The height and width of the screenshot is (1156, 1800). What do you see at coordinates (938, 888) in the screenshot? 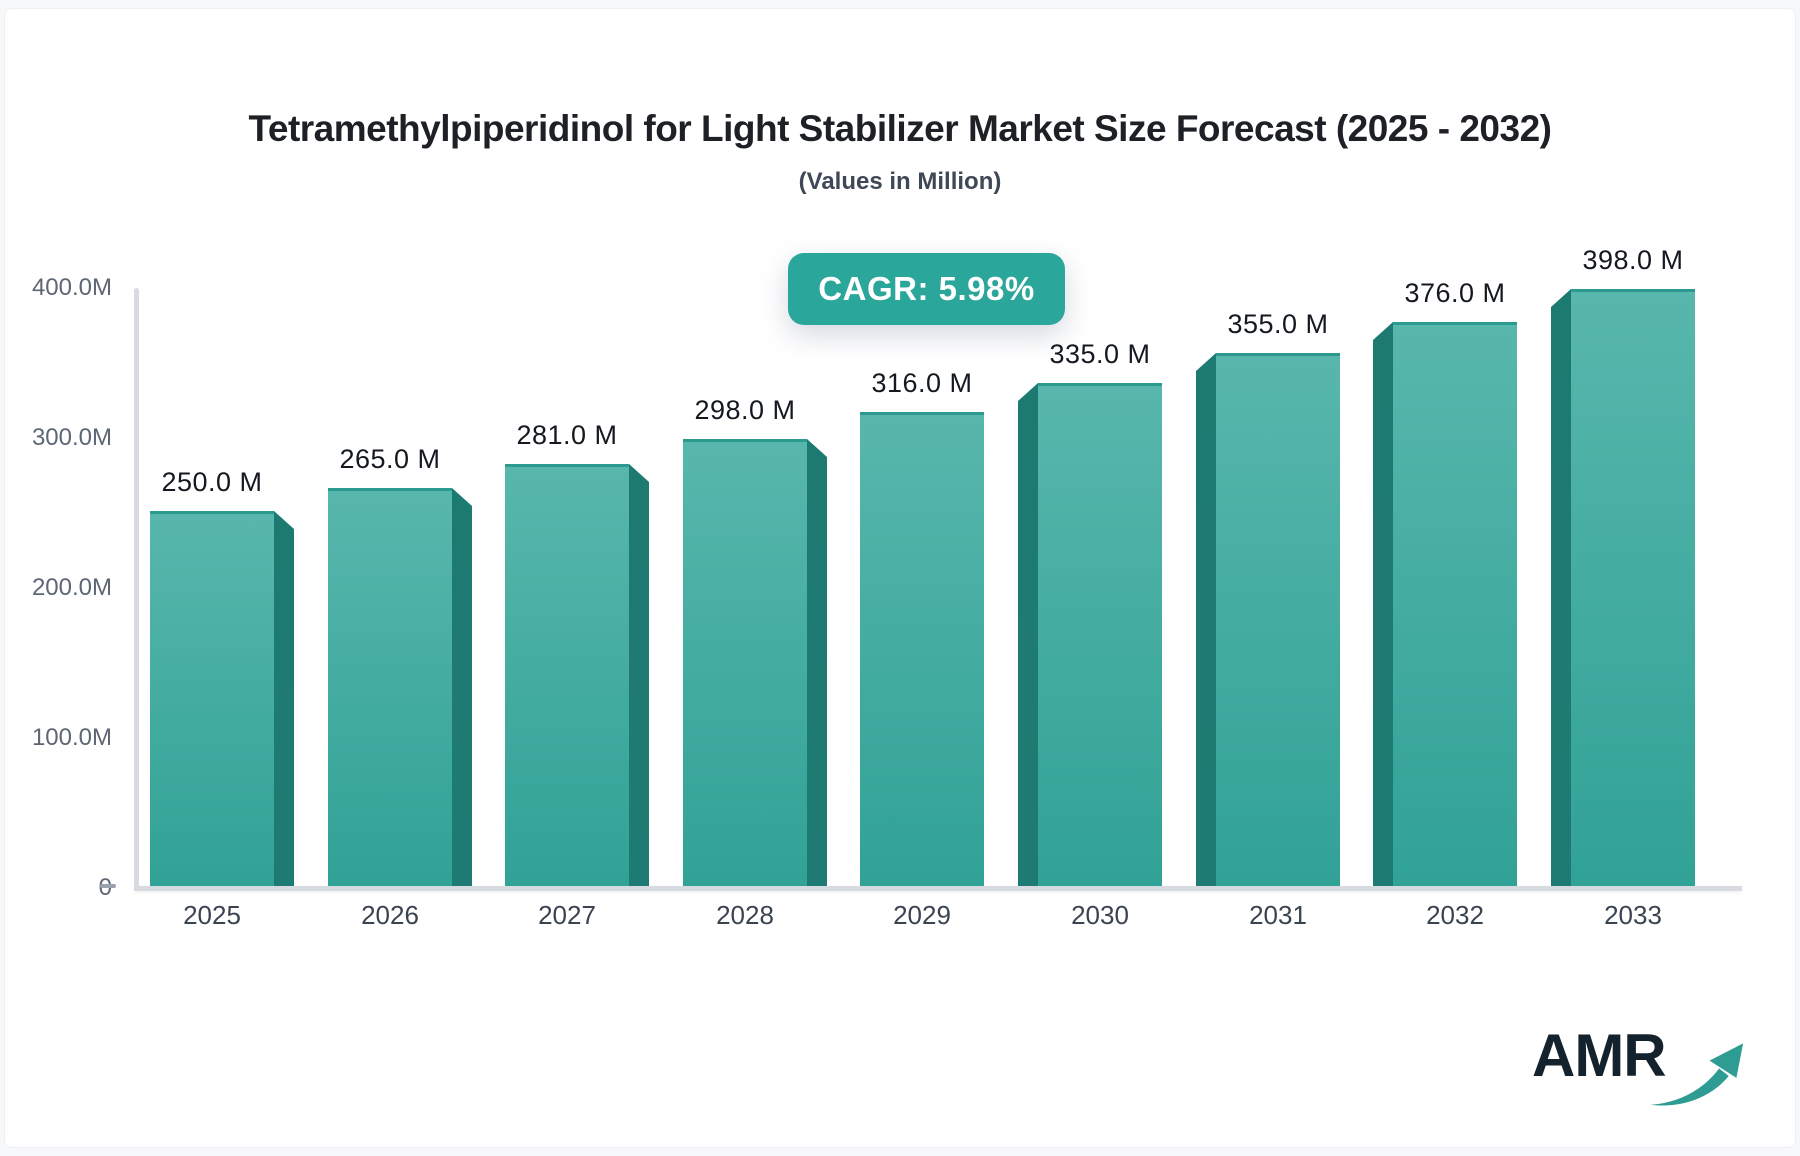
I see `x-axis-line` at bounding box center [938, 888].